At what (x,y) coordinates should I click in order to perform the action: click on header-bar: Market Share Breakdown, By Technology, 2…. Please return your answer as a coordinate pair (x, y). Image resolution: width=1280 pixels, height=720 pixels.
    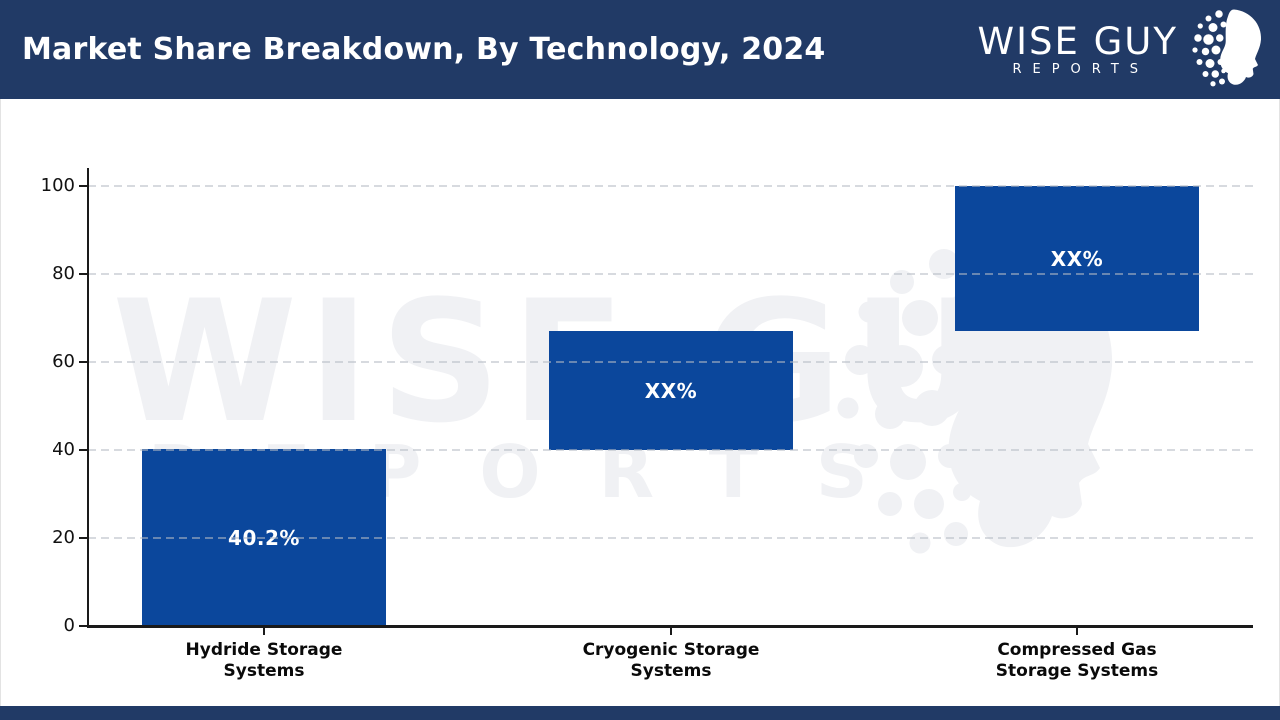
    Looking at the image, I should click on (640, 49).